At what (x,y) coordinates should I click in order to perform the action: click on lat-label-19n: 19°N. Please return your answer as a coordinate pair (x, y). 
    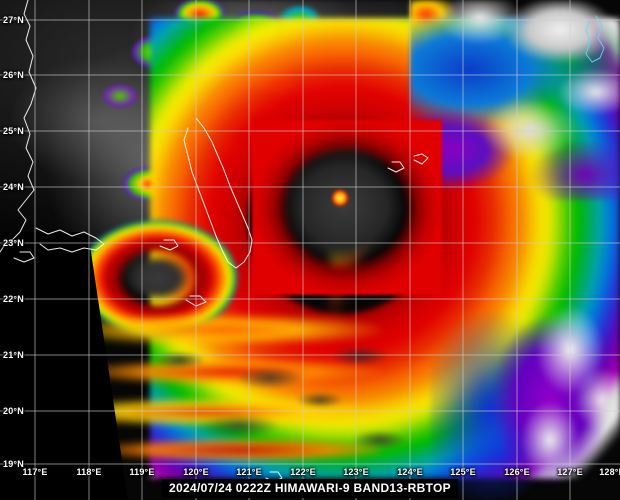
    Looking at the image, I should click on (13, 464).